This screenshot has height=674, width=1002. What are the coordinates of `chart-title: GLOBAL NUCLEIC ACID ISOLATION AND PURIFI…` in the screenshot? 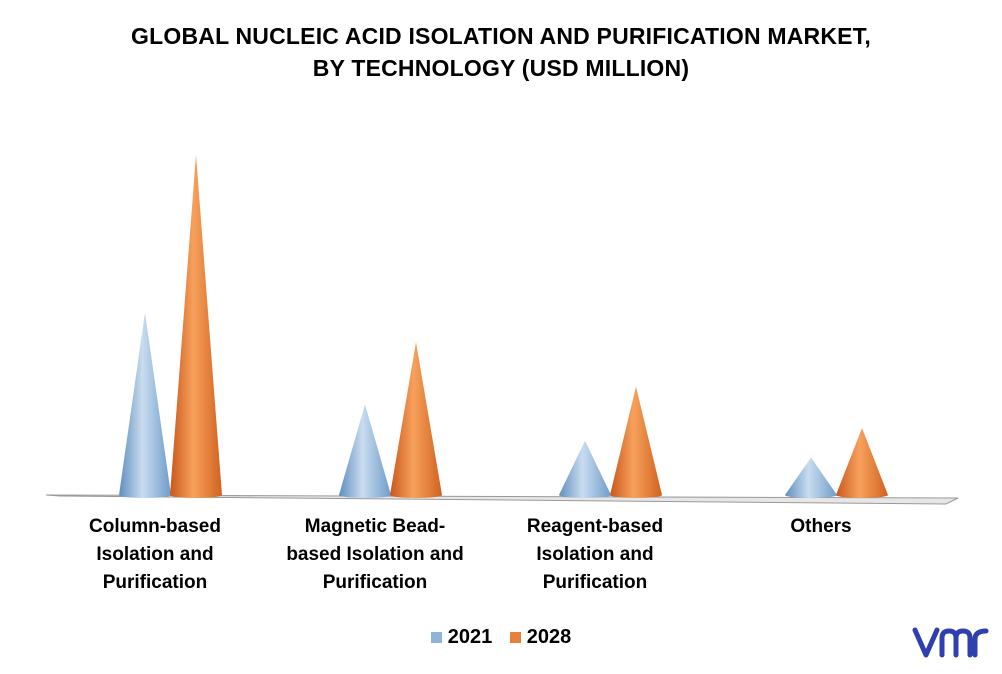 It's located at (501, 52).